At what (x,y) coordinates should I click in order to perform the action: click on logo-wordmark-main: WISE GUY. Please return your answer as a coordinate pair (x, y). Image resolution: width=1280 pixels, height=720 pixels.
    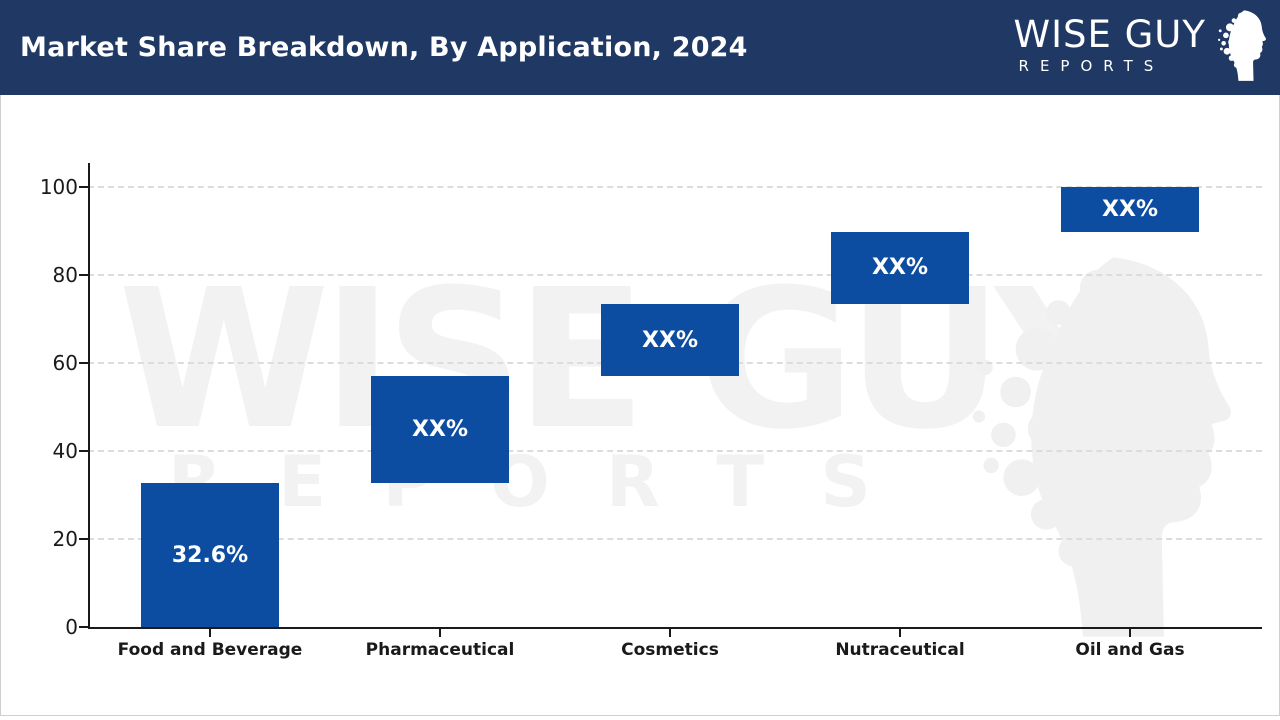
    Looking at the image, I should click on (1109, 35).